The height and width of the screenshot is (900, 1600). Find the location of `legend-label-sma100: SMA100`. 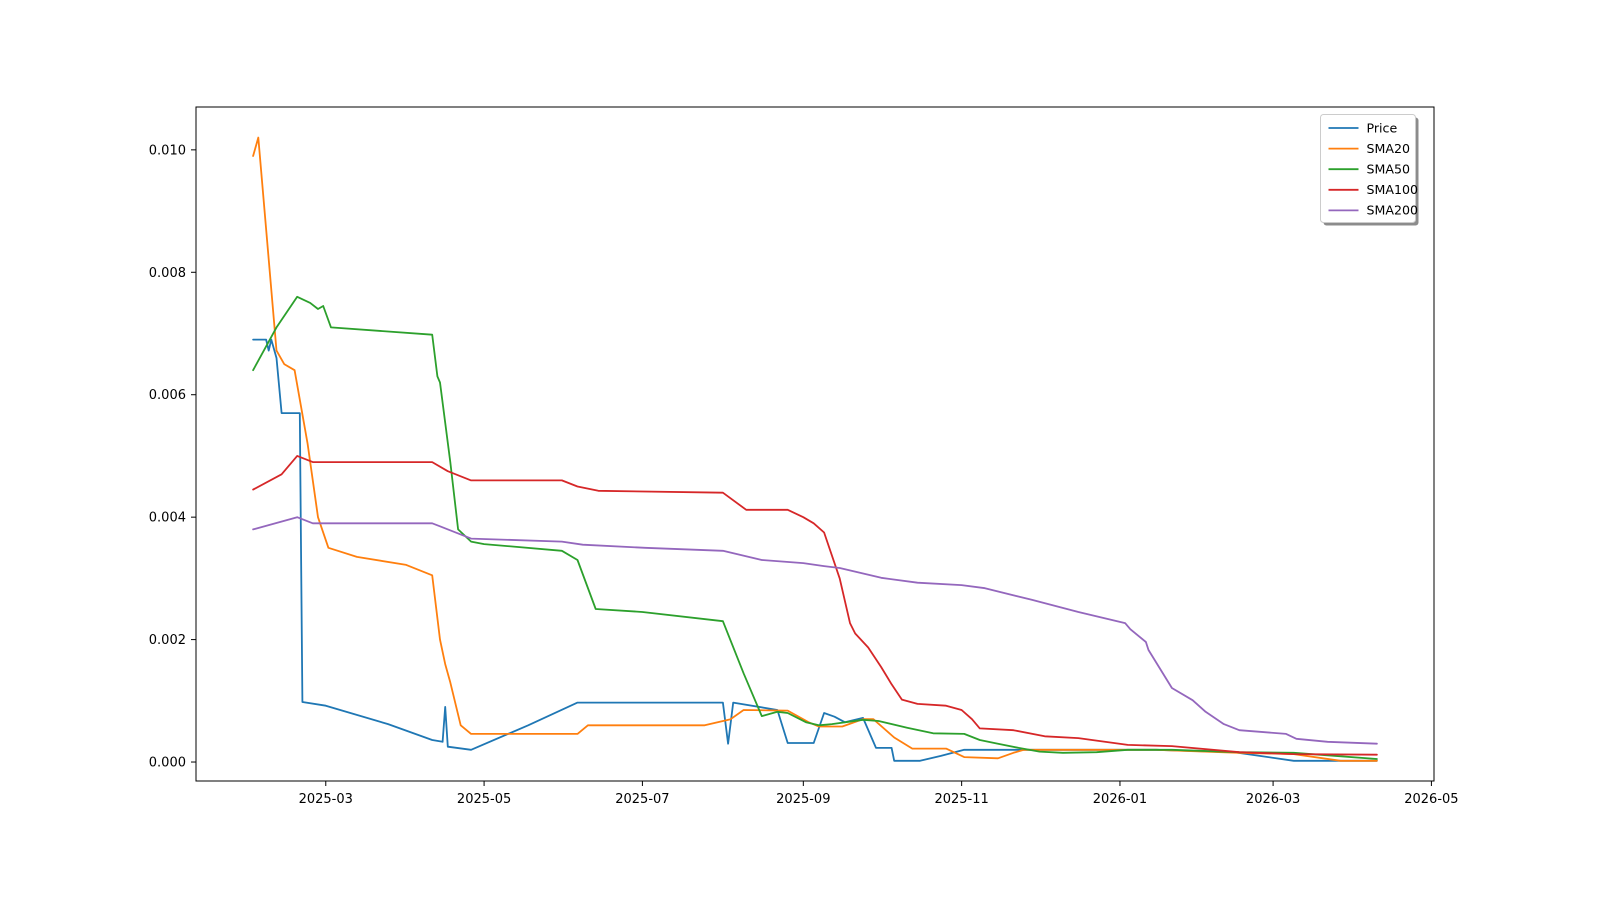

legend-label-sma100: SMA100 is located at coordinates (1393, 189).